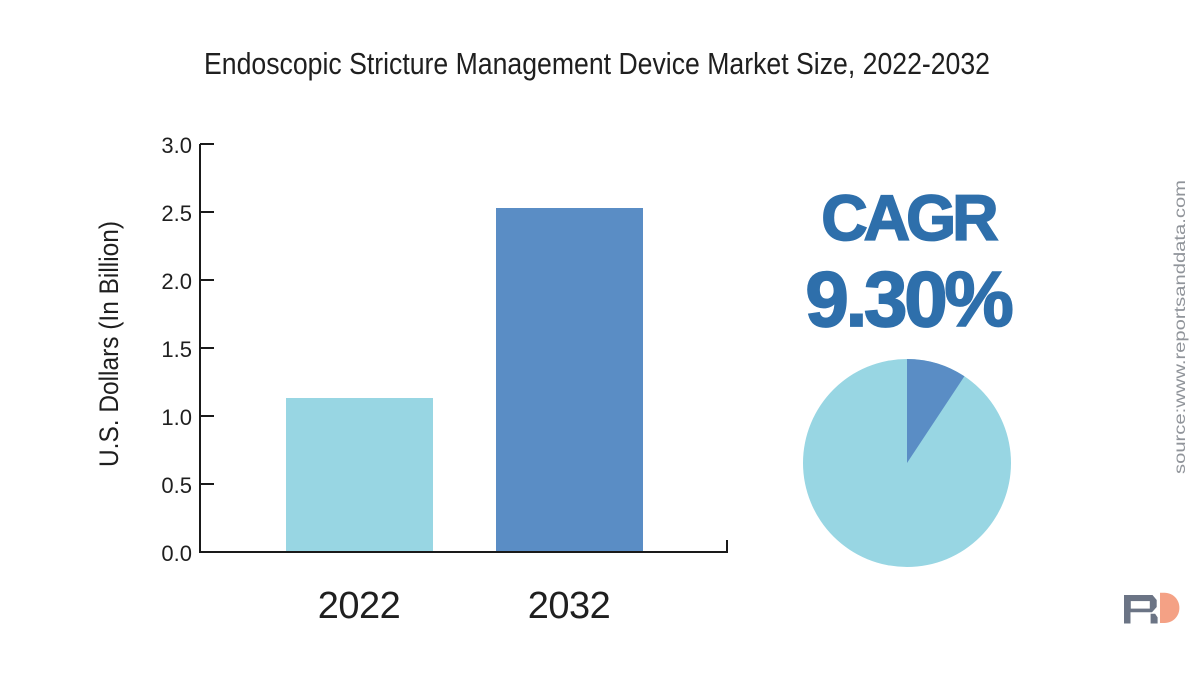 This screenshot has height=674, width=1200. What do you see at coordinates (569, 606) in the screenshot?
I see `svg-text: 2032` at bounding box center [569, 606].